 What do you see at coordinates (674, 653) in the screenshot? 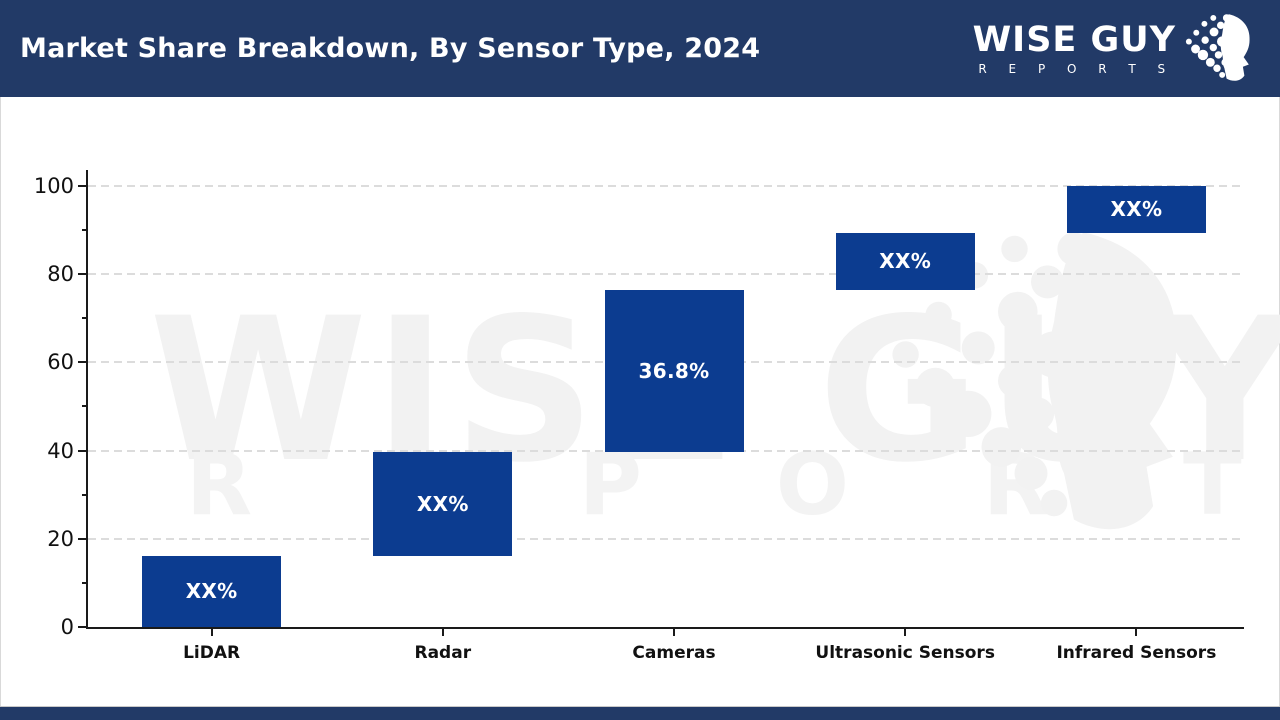
I see `x-axis-label: Cameras` at bounding box center [674, 653].